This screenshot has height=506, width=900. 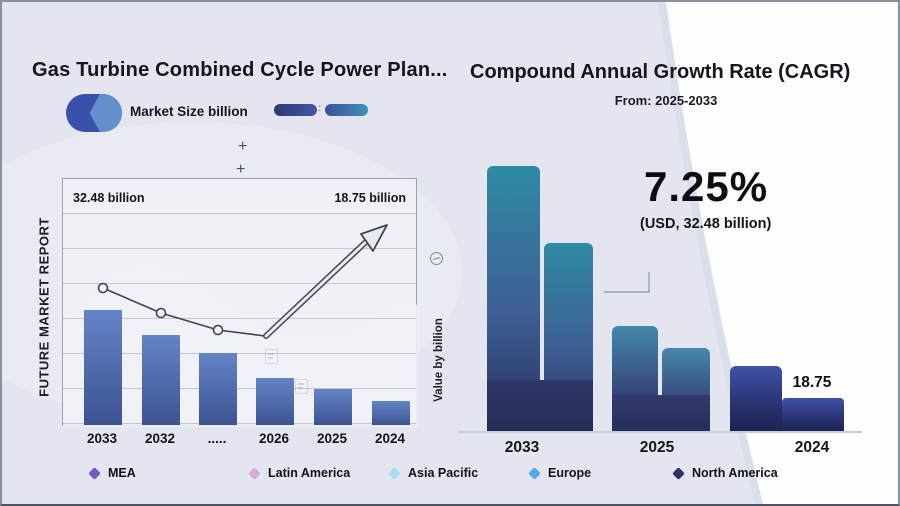 I want to click on legend-label: Europe, so click(x=570, y=473).